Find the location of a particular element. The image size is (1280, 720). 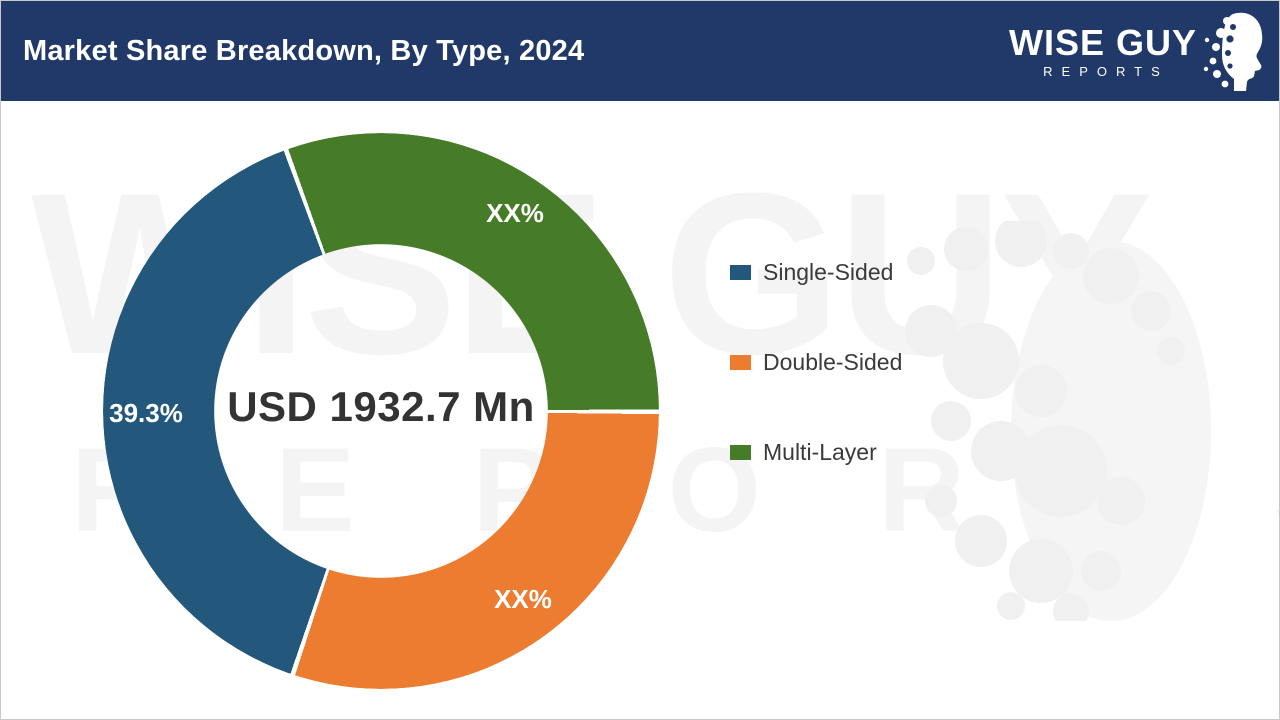

legend-item-multi-layer: Multi-Layer is located at coordinates (816, 452).